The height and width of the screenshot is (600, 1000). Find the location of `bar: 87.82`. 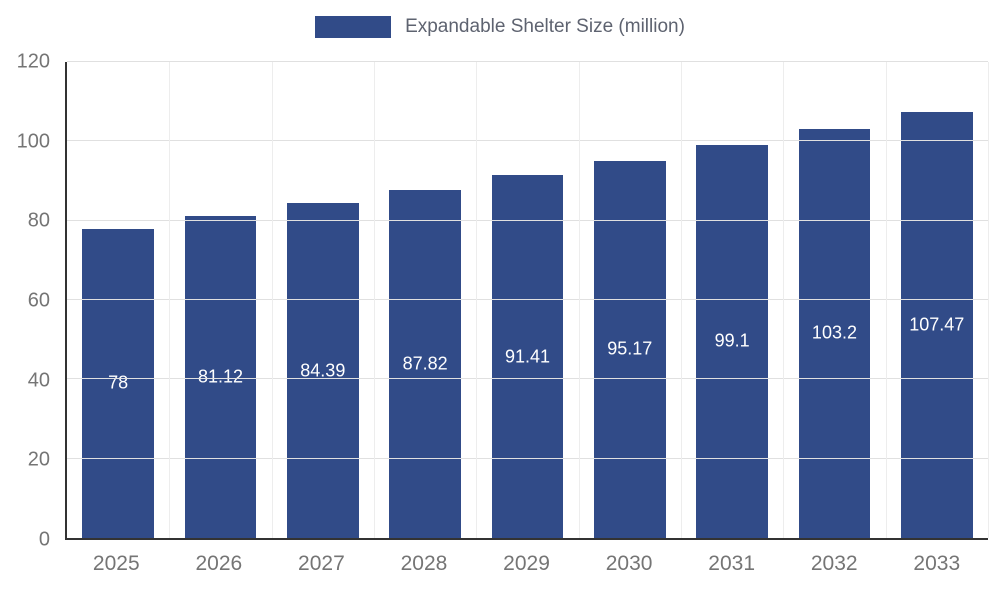

bar: 87.82 is located at coordinates (425, 363).